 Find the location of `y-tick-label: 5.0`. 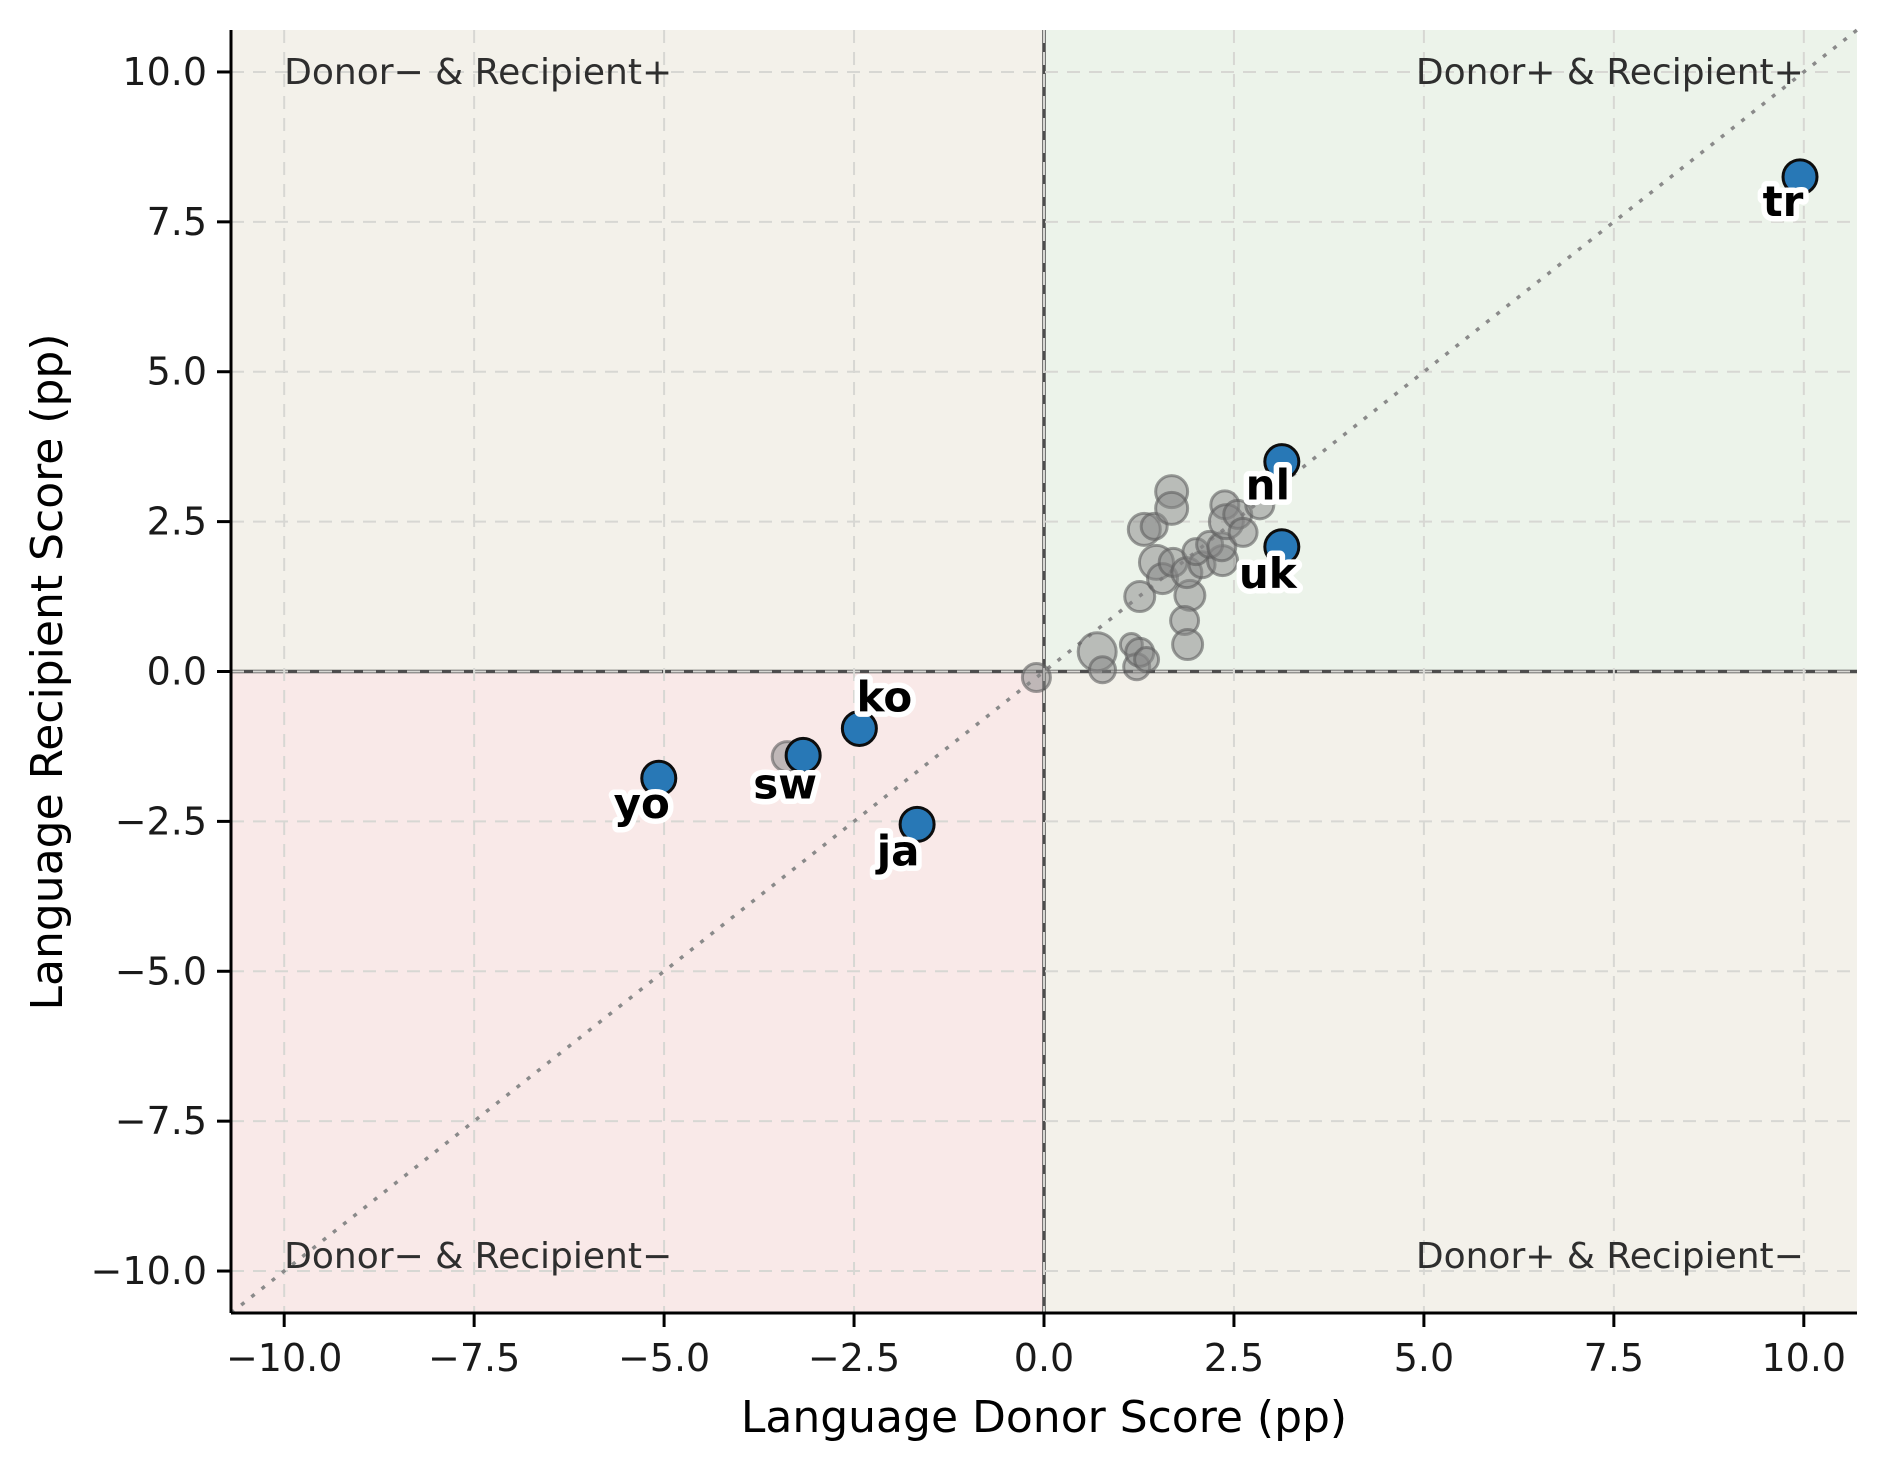

y-tick-label: 5.0 is located at coordinates (177, 372).